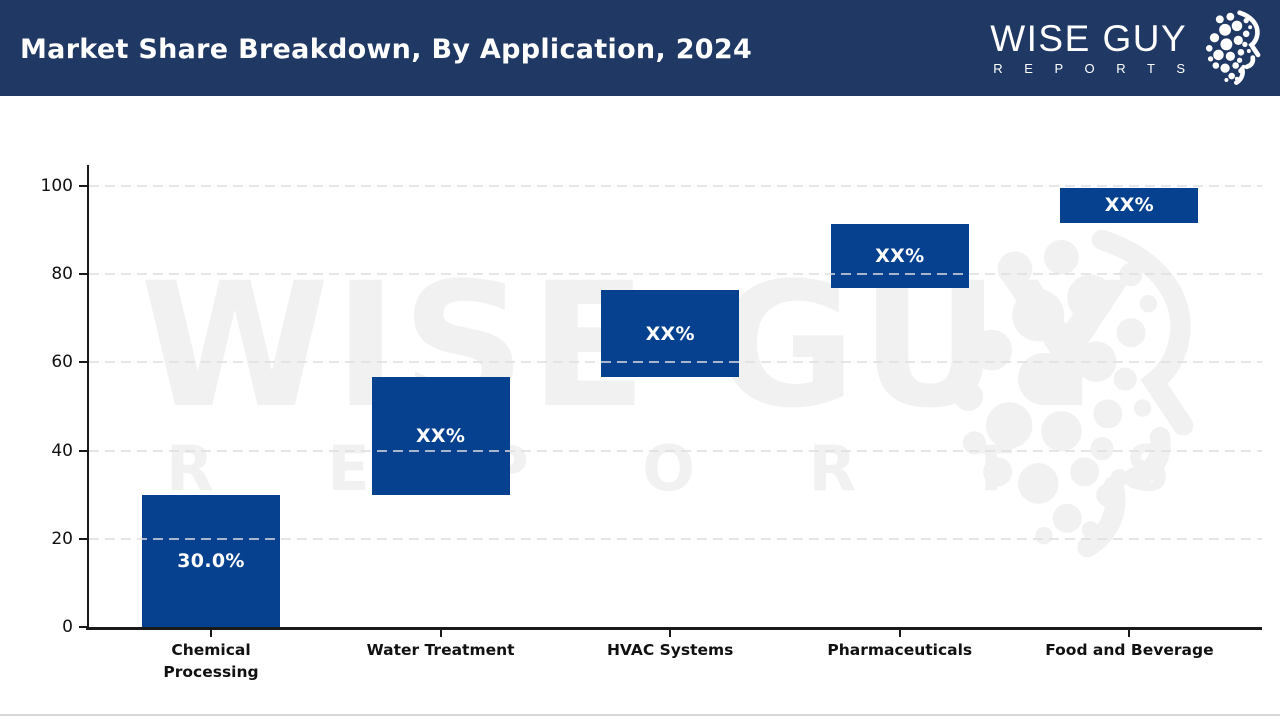 This screenshot has height=720, width=1280. I want to click on bar-hvac-systems: XX%, so click(670, 333).